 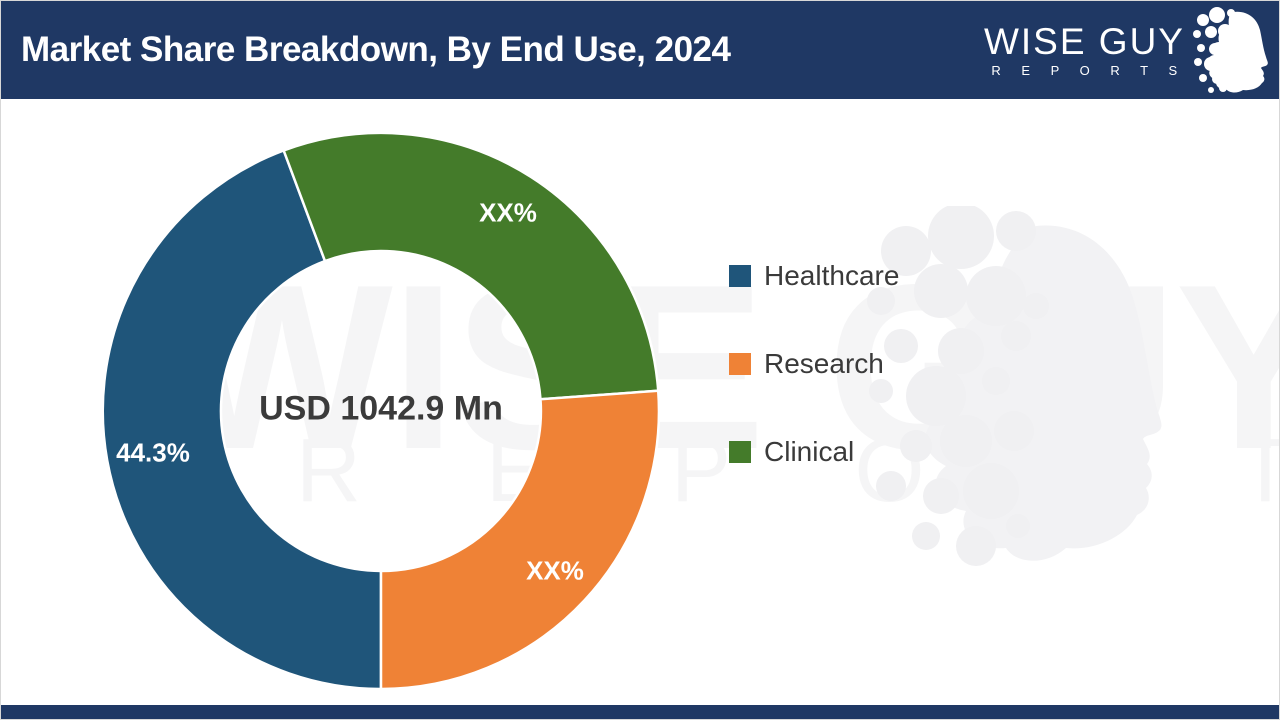 What do you see at coordinates (832, 275) in the screenshot?
I see `legend-label-healthcare: Healthcare` at bounding box center [832, 275].